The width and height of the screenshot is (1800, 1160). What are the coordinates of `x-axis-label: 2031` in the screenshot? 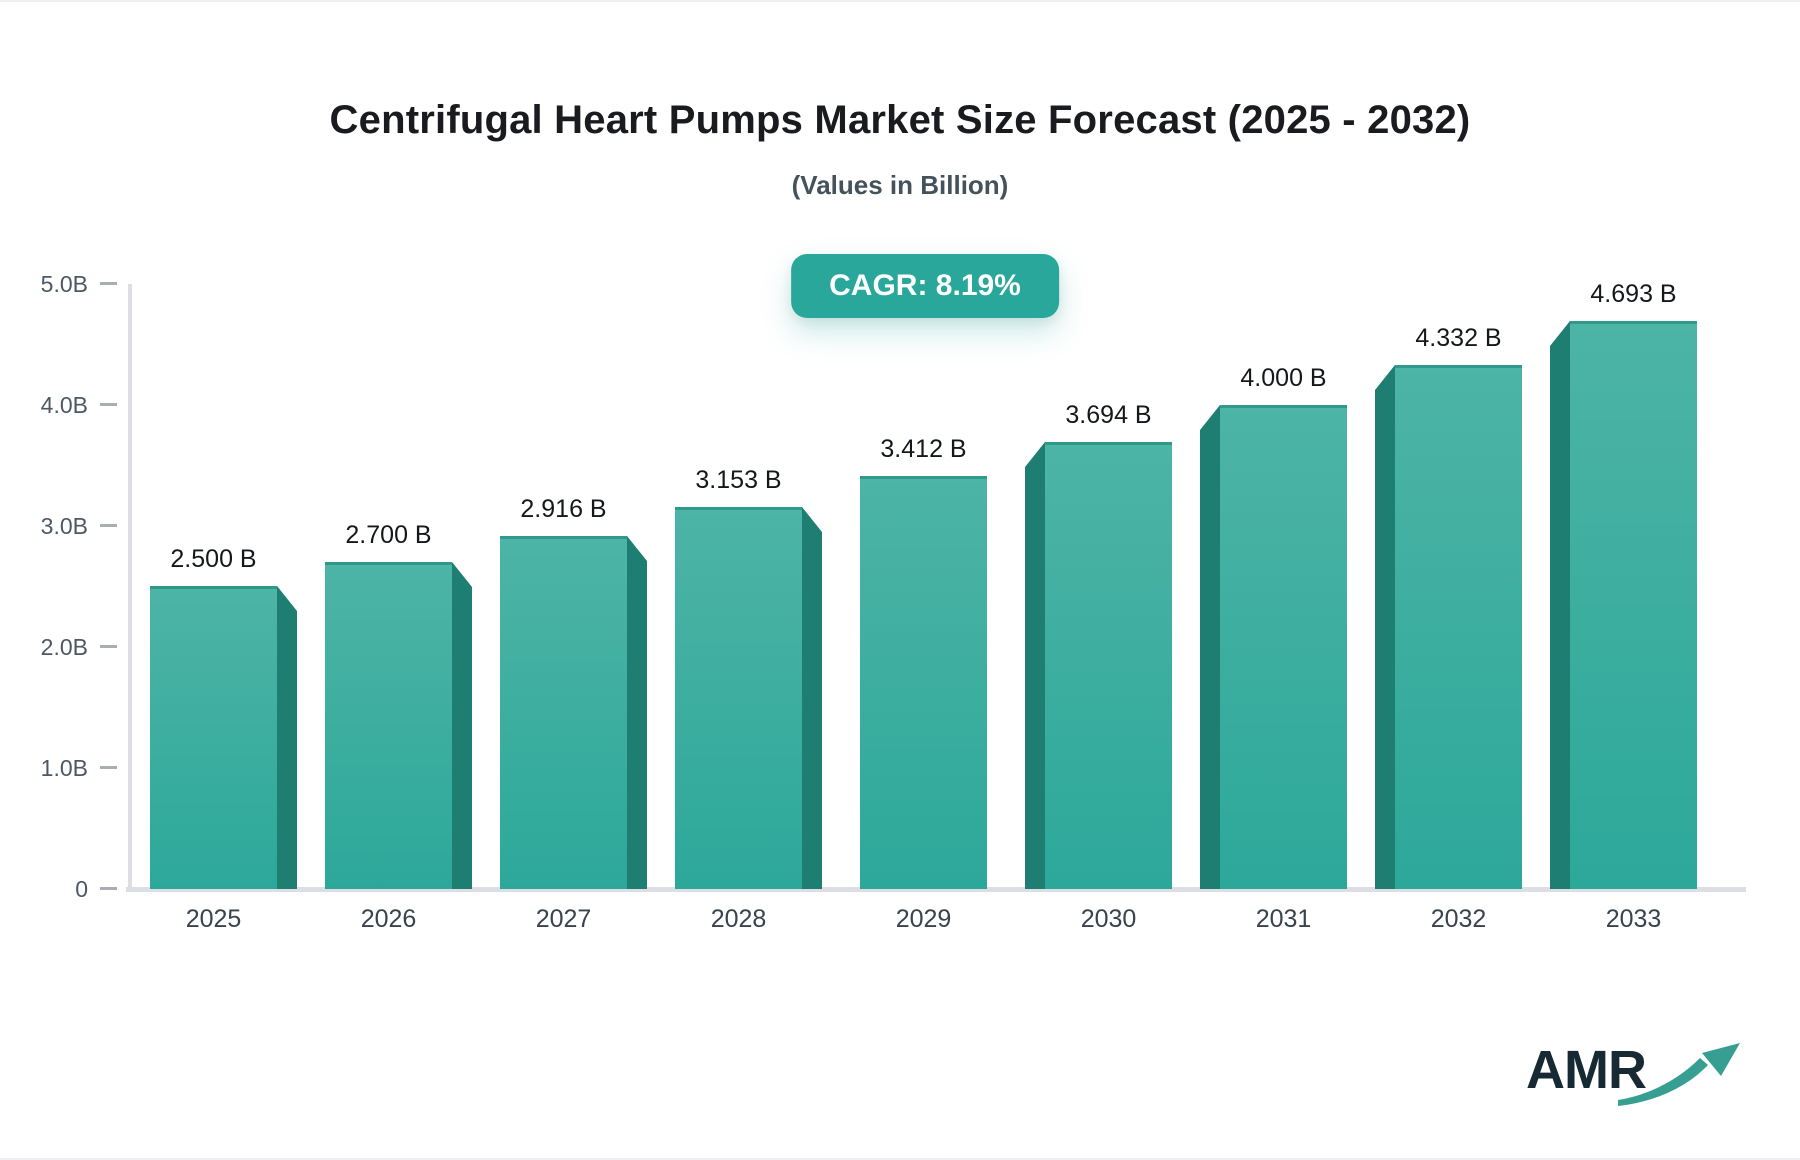 It's located at (1283, 919).